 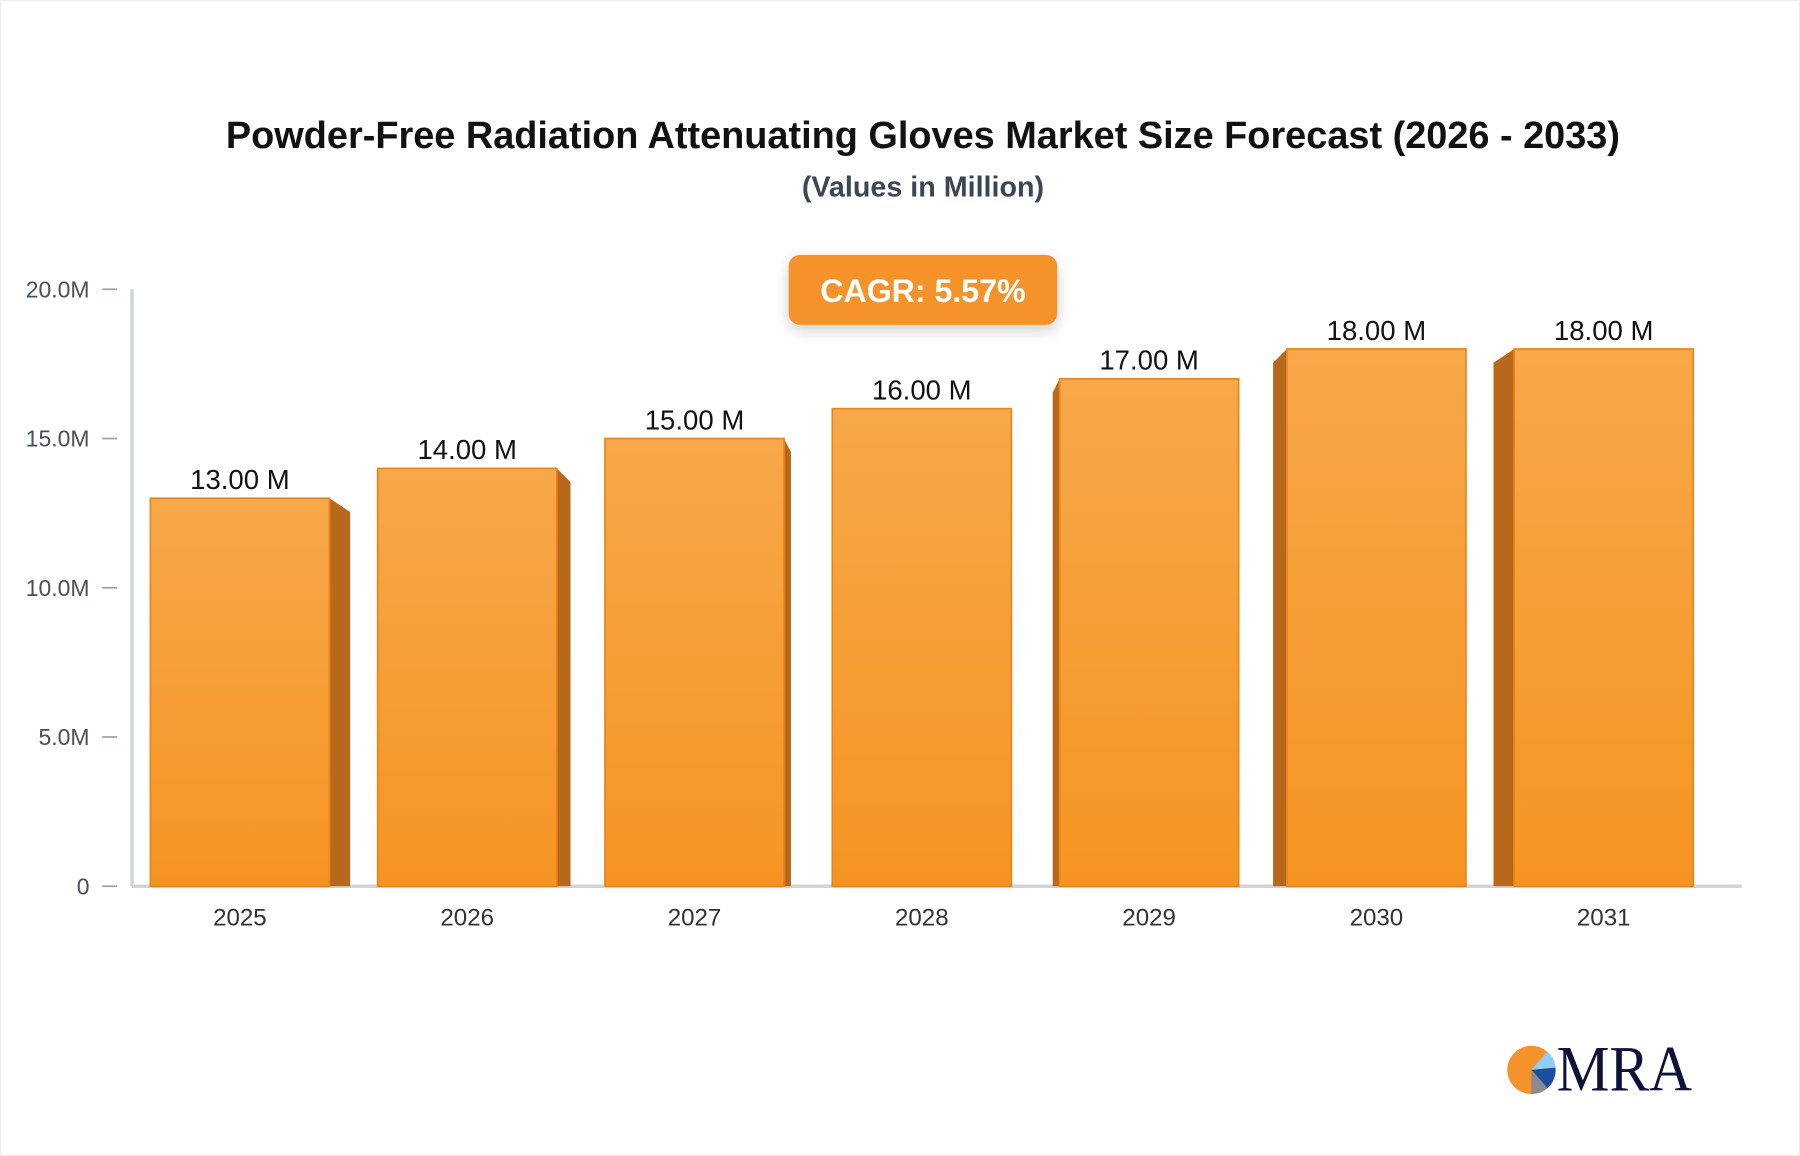 I want to click on bar-2031, so click(x=1604, y=618).